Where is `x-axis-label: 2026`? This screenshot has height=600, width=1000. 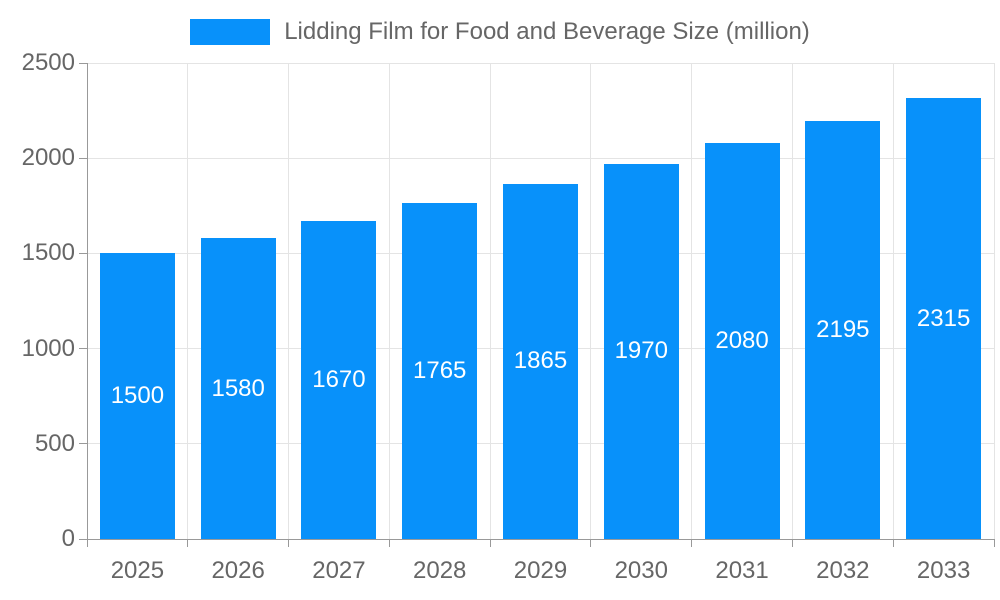 x-axis-label: 2026 is located at coordinates (238, 570).